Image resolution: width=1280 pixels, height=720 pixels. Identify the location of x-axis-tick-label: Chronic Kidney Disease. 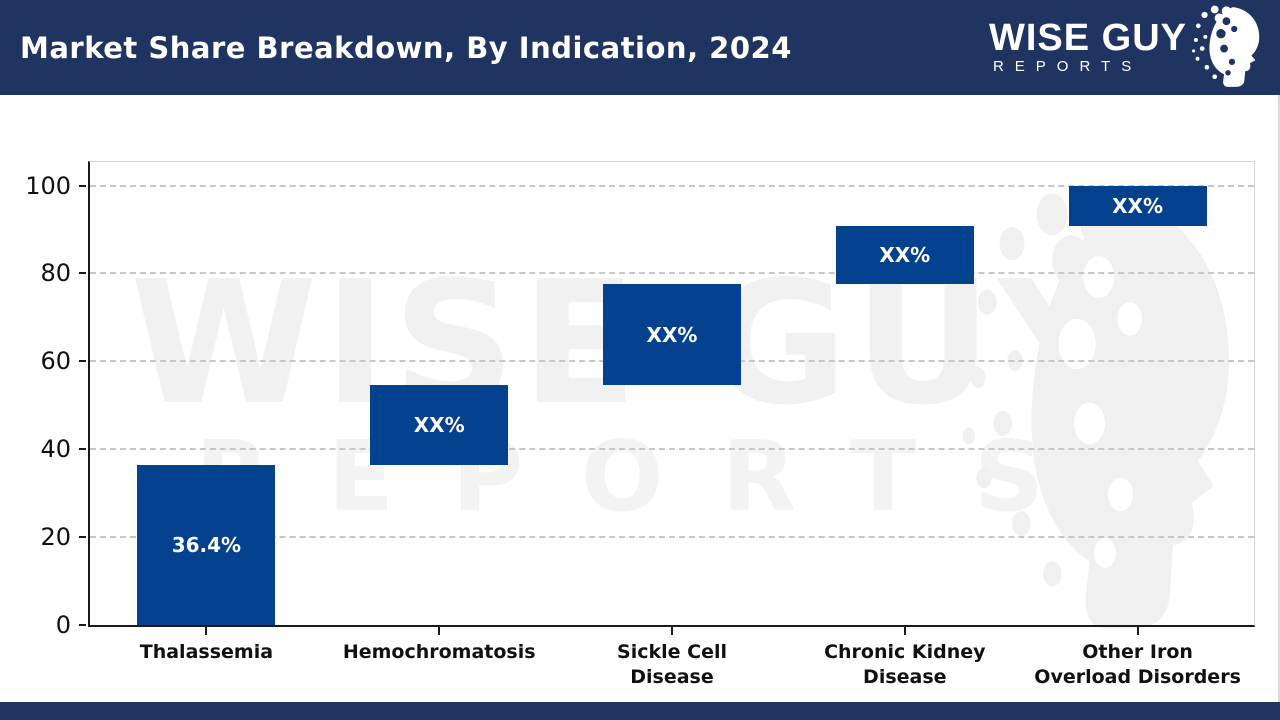
(905, 664).